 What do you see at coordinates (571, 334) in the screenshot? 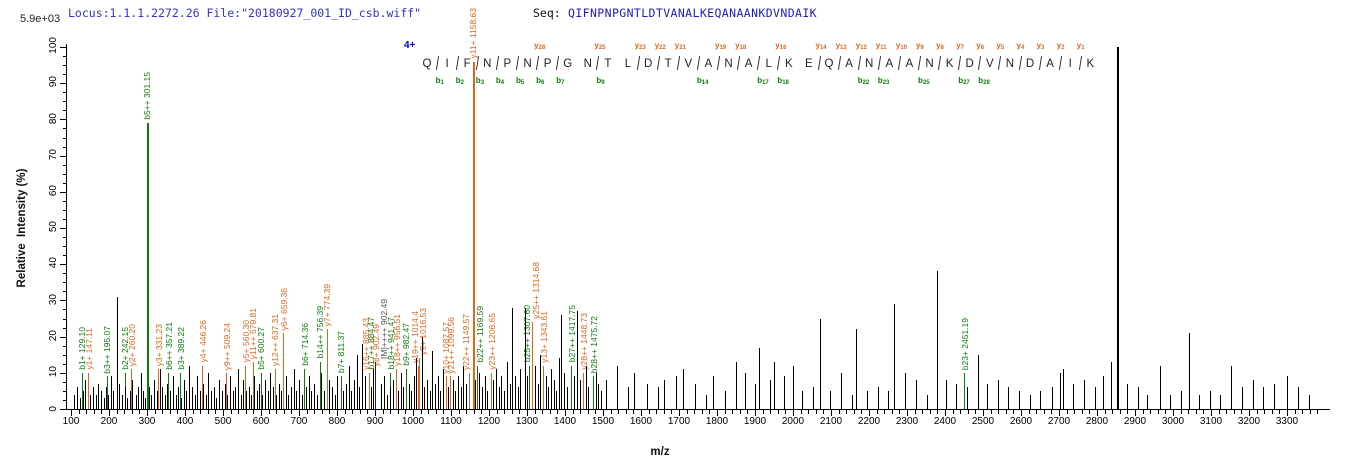
I see `peak-label-b: b27++ 1417.75` at bounding box center [571, 334].